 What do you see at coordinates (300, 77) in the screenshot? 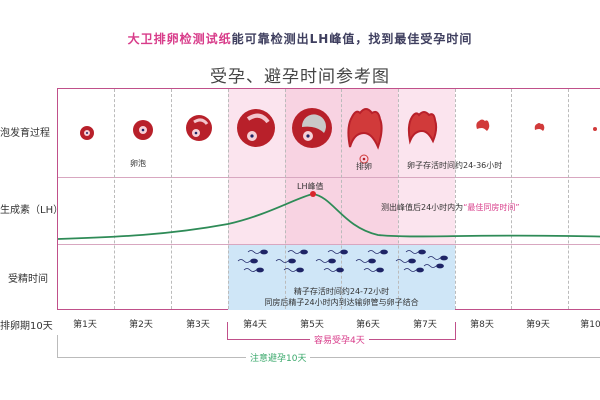
I see `diagram-title: 受孕、避孕时间参考图` at bounding box center [300, 77].